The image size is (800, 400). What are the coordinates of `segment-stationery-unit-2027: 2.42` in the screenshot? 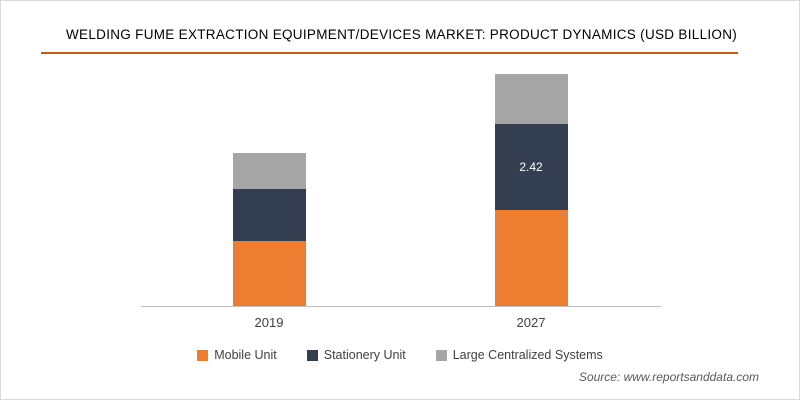 It's located at (531, 166).